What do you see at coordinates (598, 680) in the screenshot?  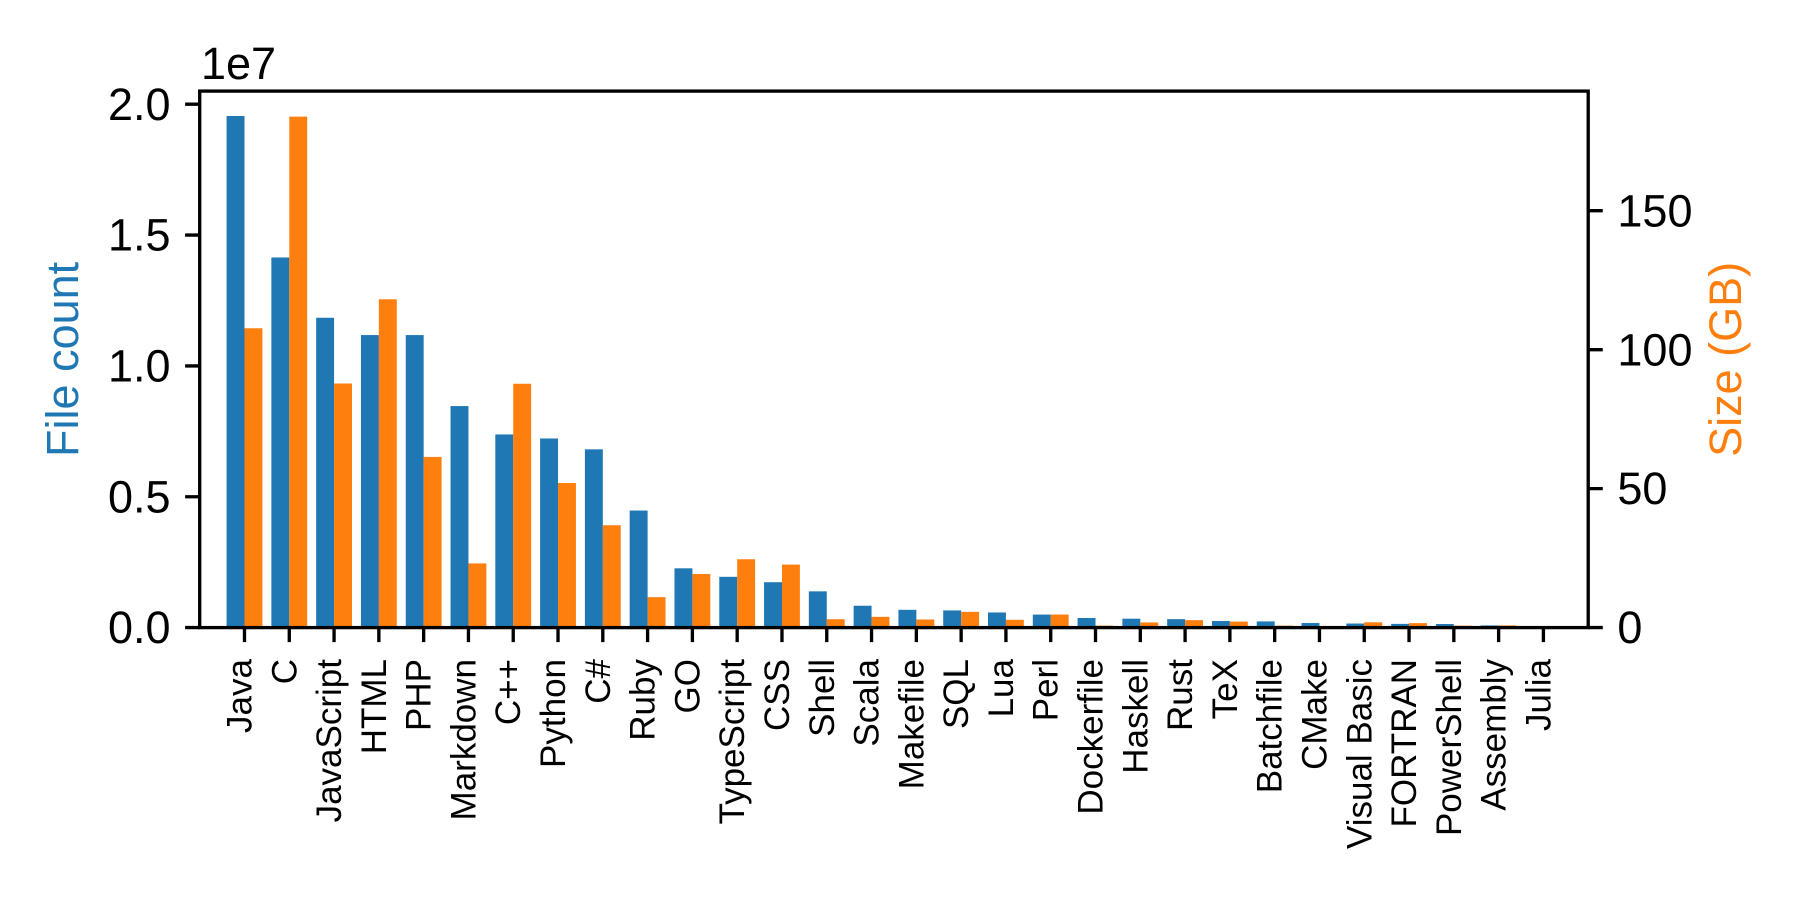 I see `svg-text: C#` at bounding box center [598, 680].